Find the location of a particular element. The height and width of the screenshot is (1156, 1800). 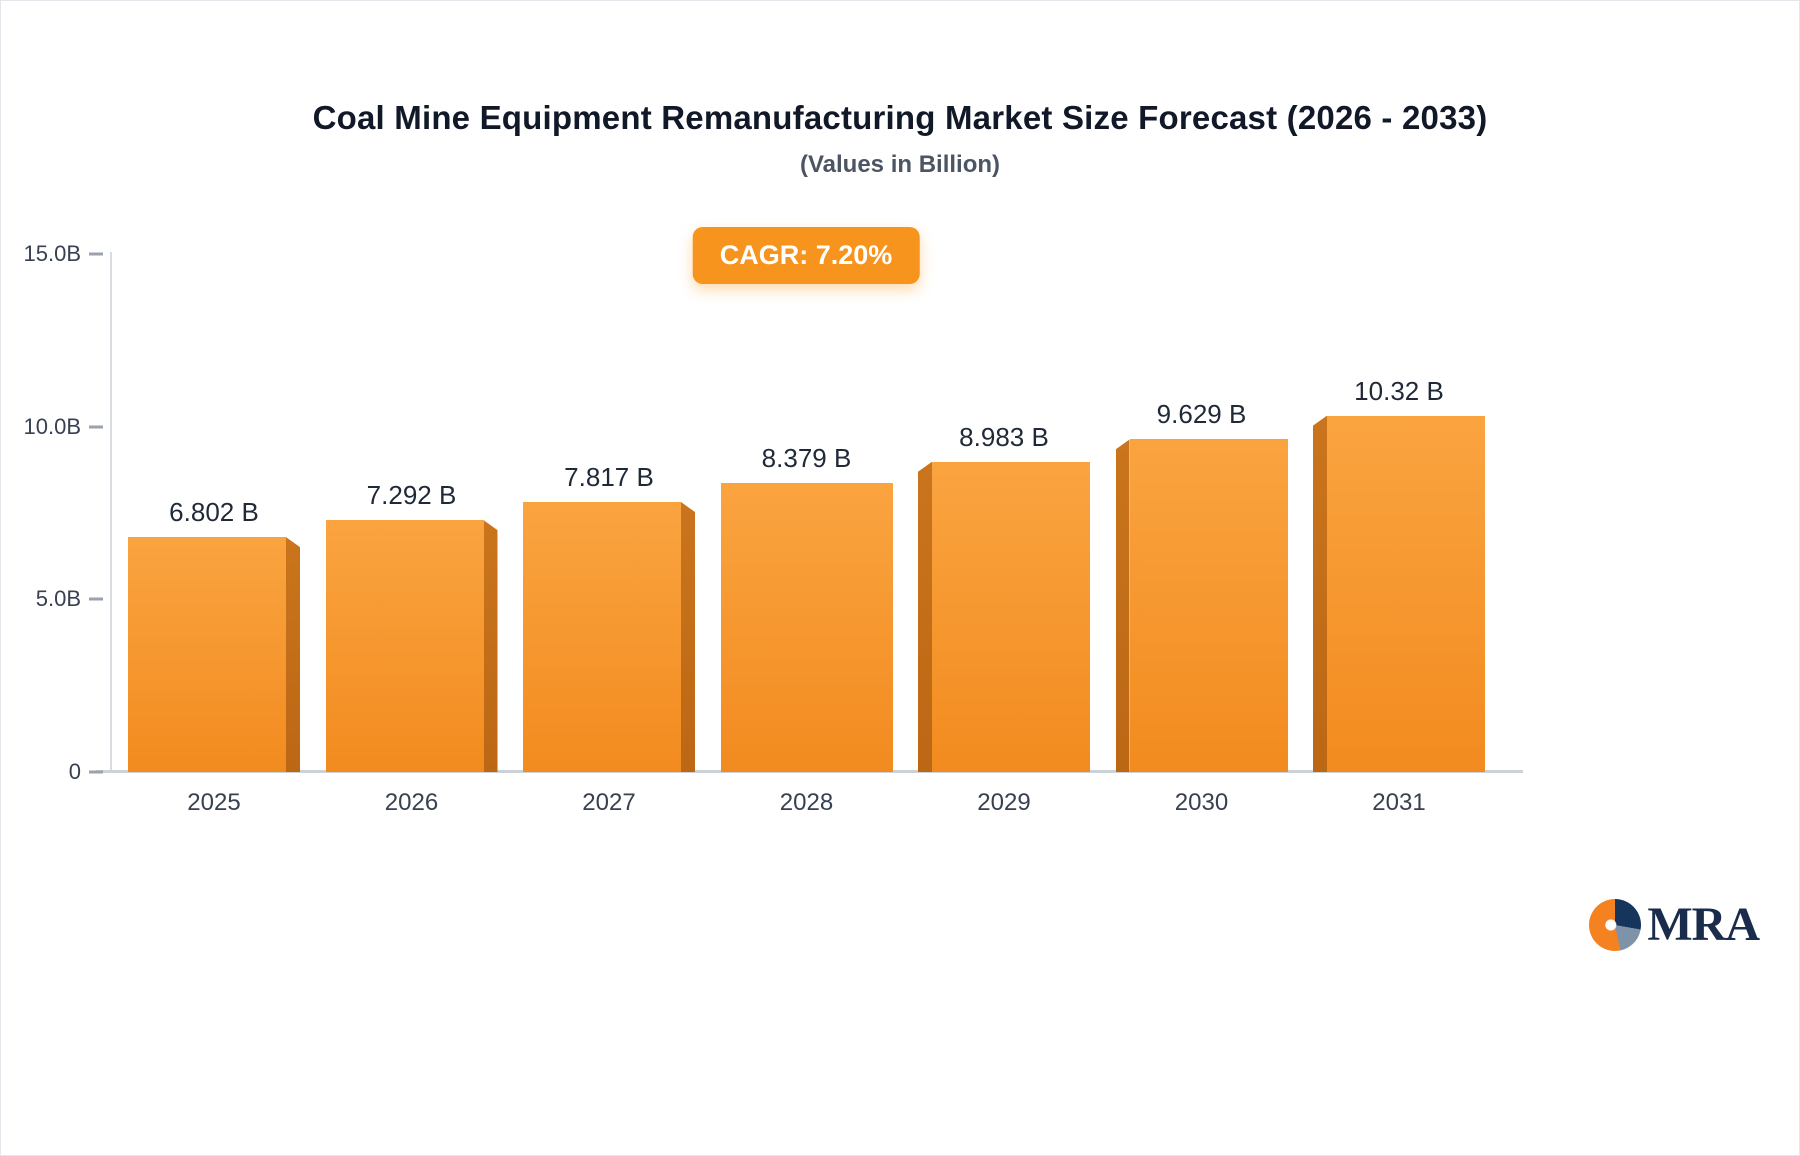

brand-logo-icon is located at coordinates (1615, 925).